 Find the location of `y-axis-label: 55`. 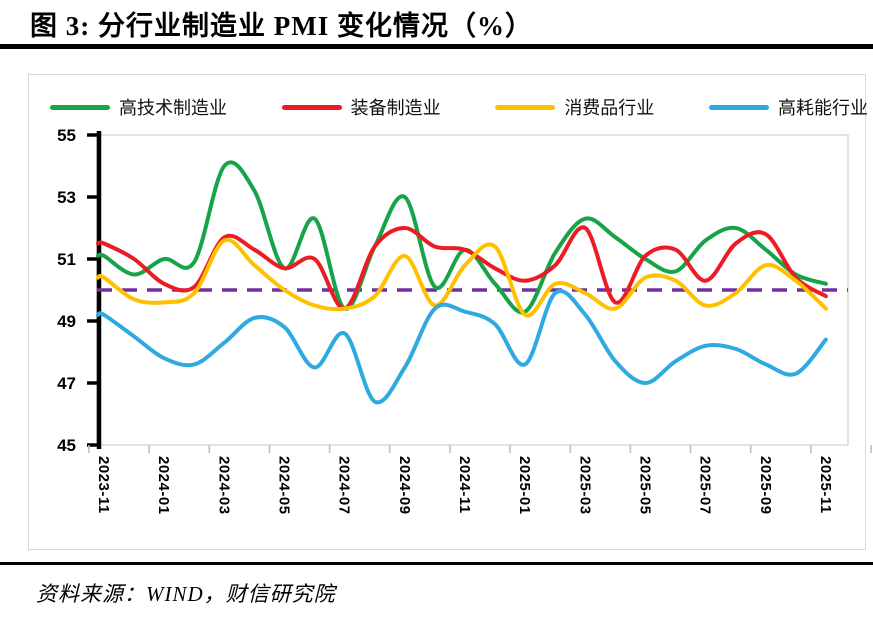

y-axis-label: 55 is located at coordinates (66, 135).